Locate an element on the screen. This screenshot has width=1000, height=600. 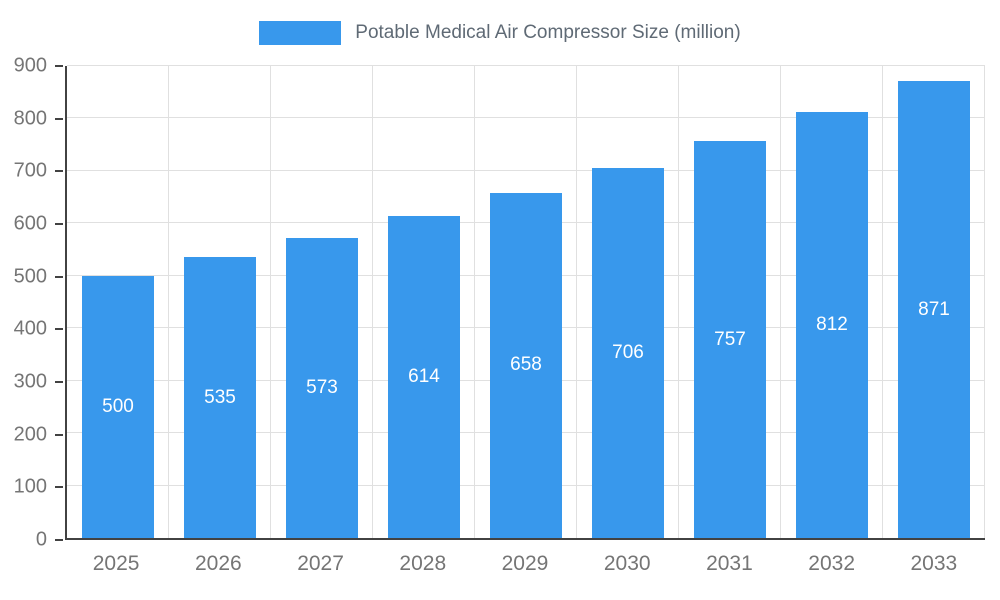
y-axis-label: 900 is located at coordinates (30, 65).